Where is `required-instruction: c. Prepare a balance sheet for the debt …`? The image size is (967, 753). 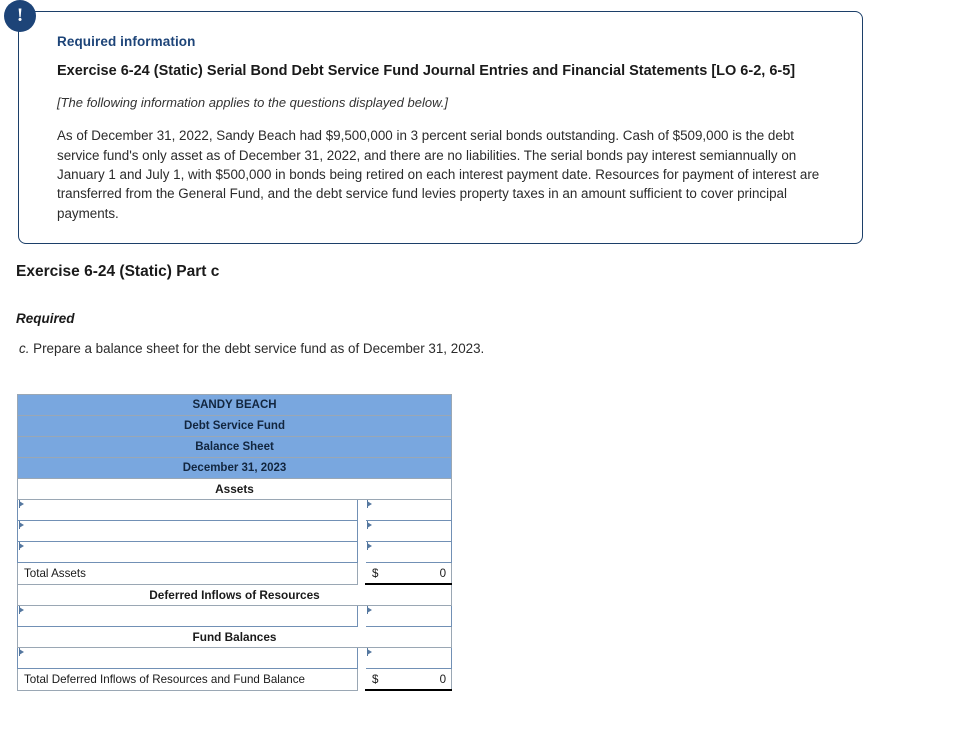 required-instruction: c. Prepare a balance sheet for the debt … is located at coordinates (251, 348).